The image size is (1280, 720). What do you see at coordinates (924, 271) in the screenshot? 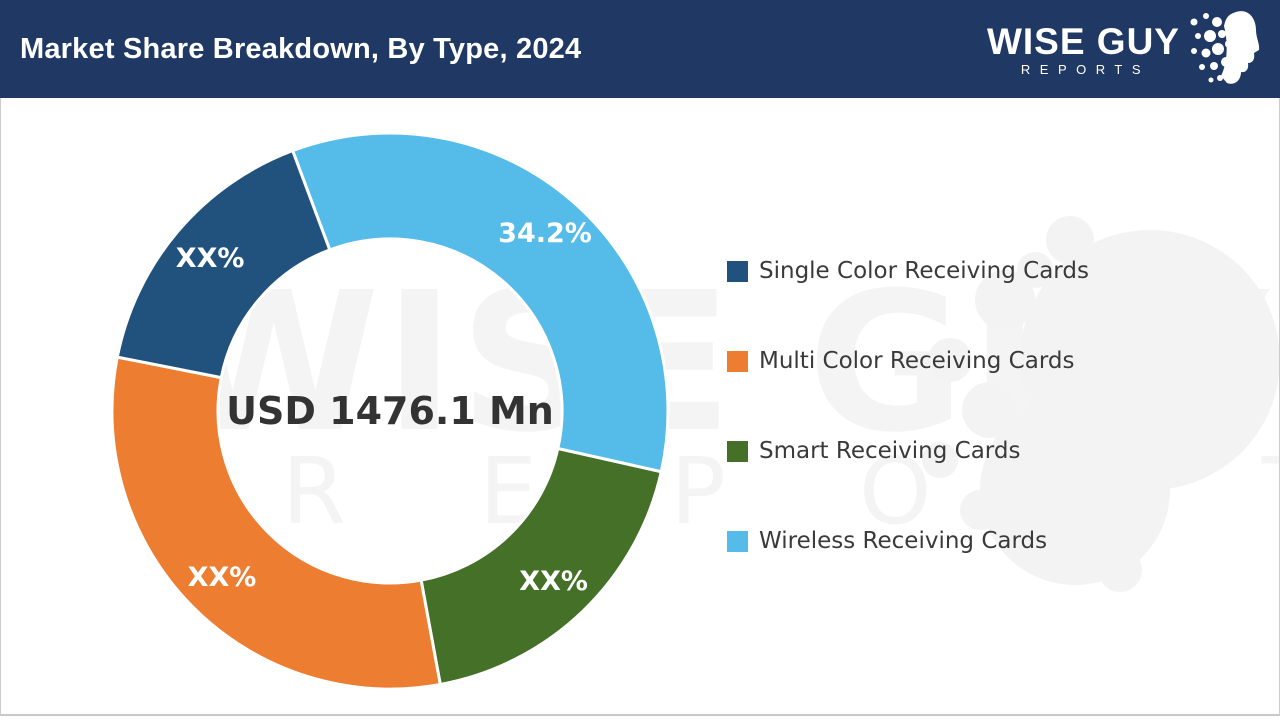
I see `legend-label: Single Color Receiving Cards` at bounding box center [924, 271].